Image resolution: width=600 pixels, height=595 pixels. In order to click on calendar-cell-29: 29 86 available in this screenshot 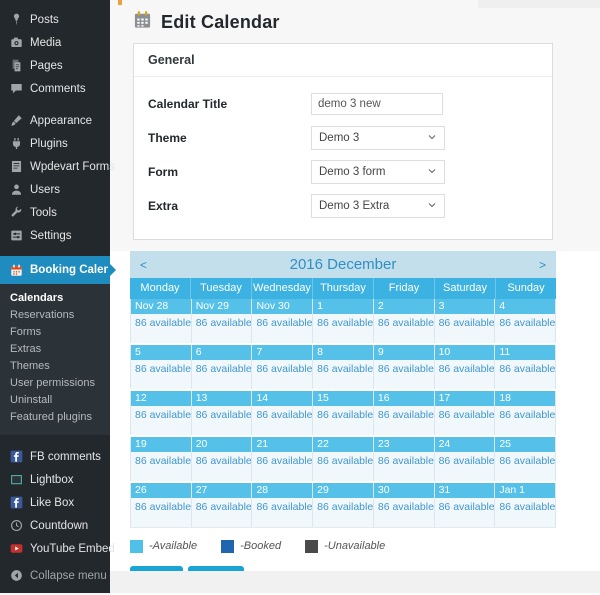, I will do `click(343, 505)`.